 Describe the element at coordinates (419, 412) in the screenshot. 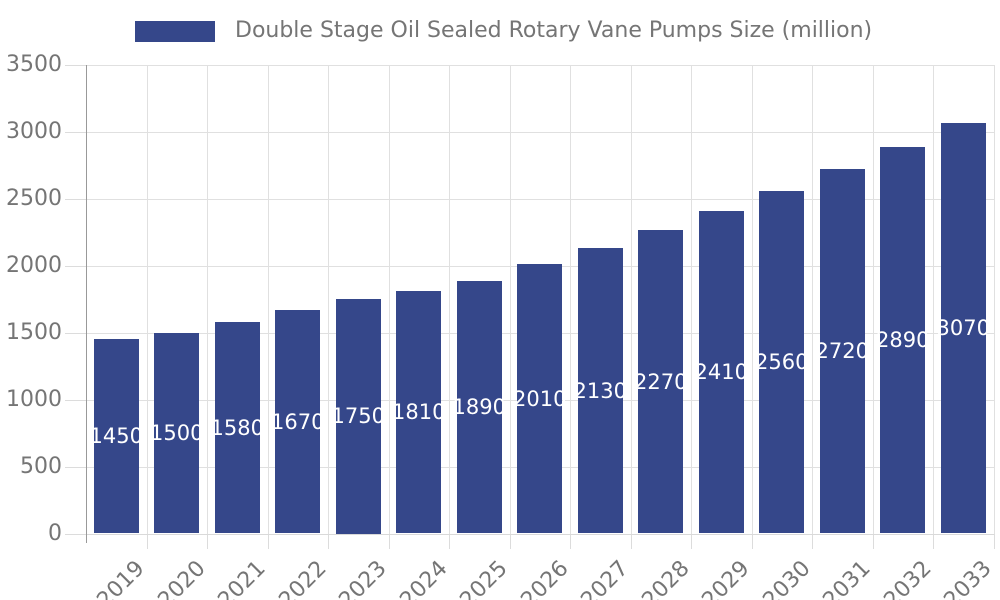

I see `bar-2024` at that location.